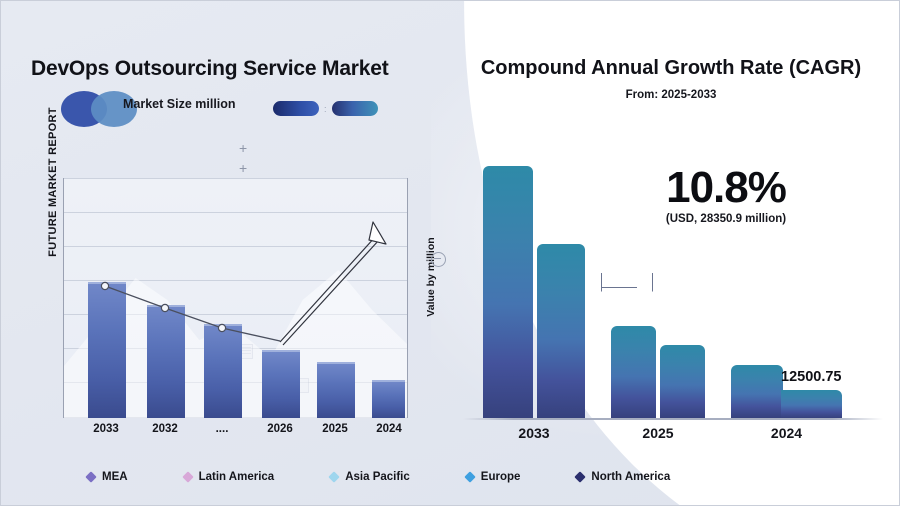  I want to click on logo-circle-light, so click(114, 109).